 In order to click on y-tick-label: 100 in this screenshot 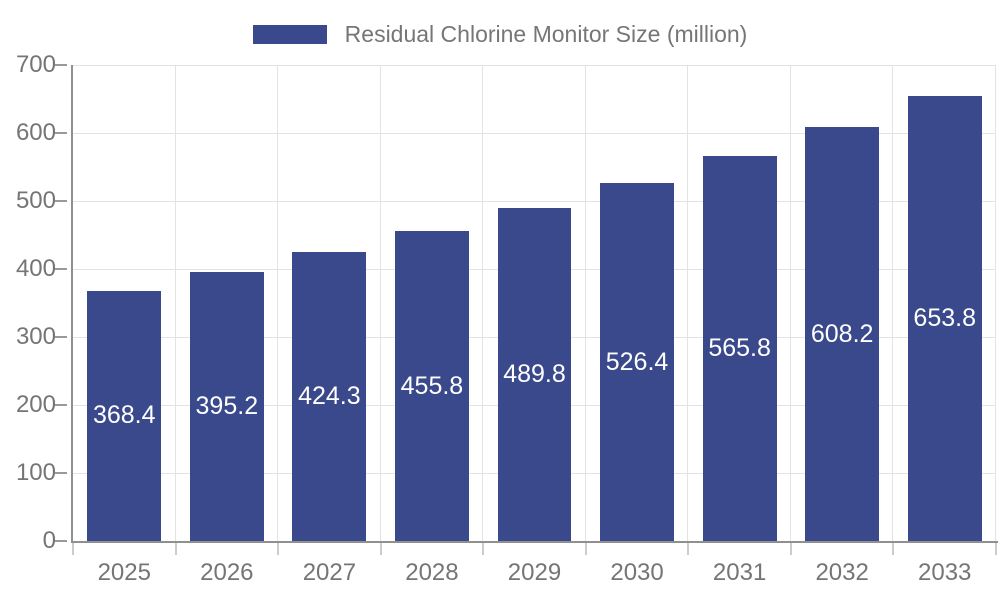, I will do `click(35, 472)`.